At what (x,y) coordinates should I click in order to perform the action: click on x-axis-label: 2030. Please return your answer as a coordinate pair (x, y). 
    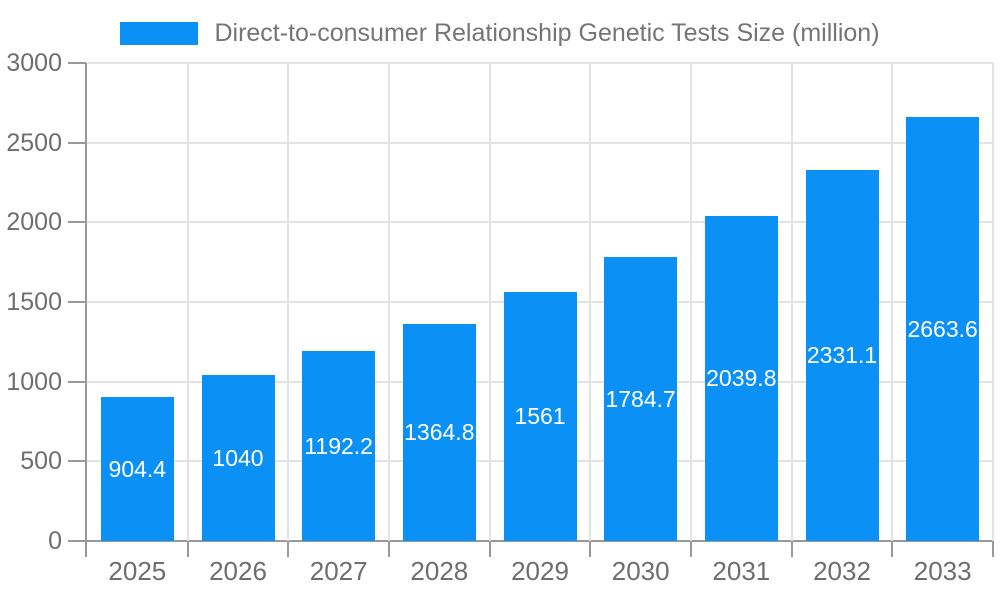
    Looking at the image, I should click on (640, 571).